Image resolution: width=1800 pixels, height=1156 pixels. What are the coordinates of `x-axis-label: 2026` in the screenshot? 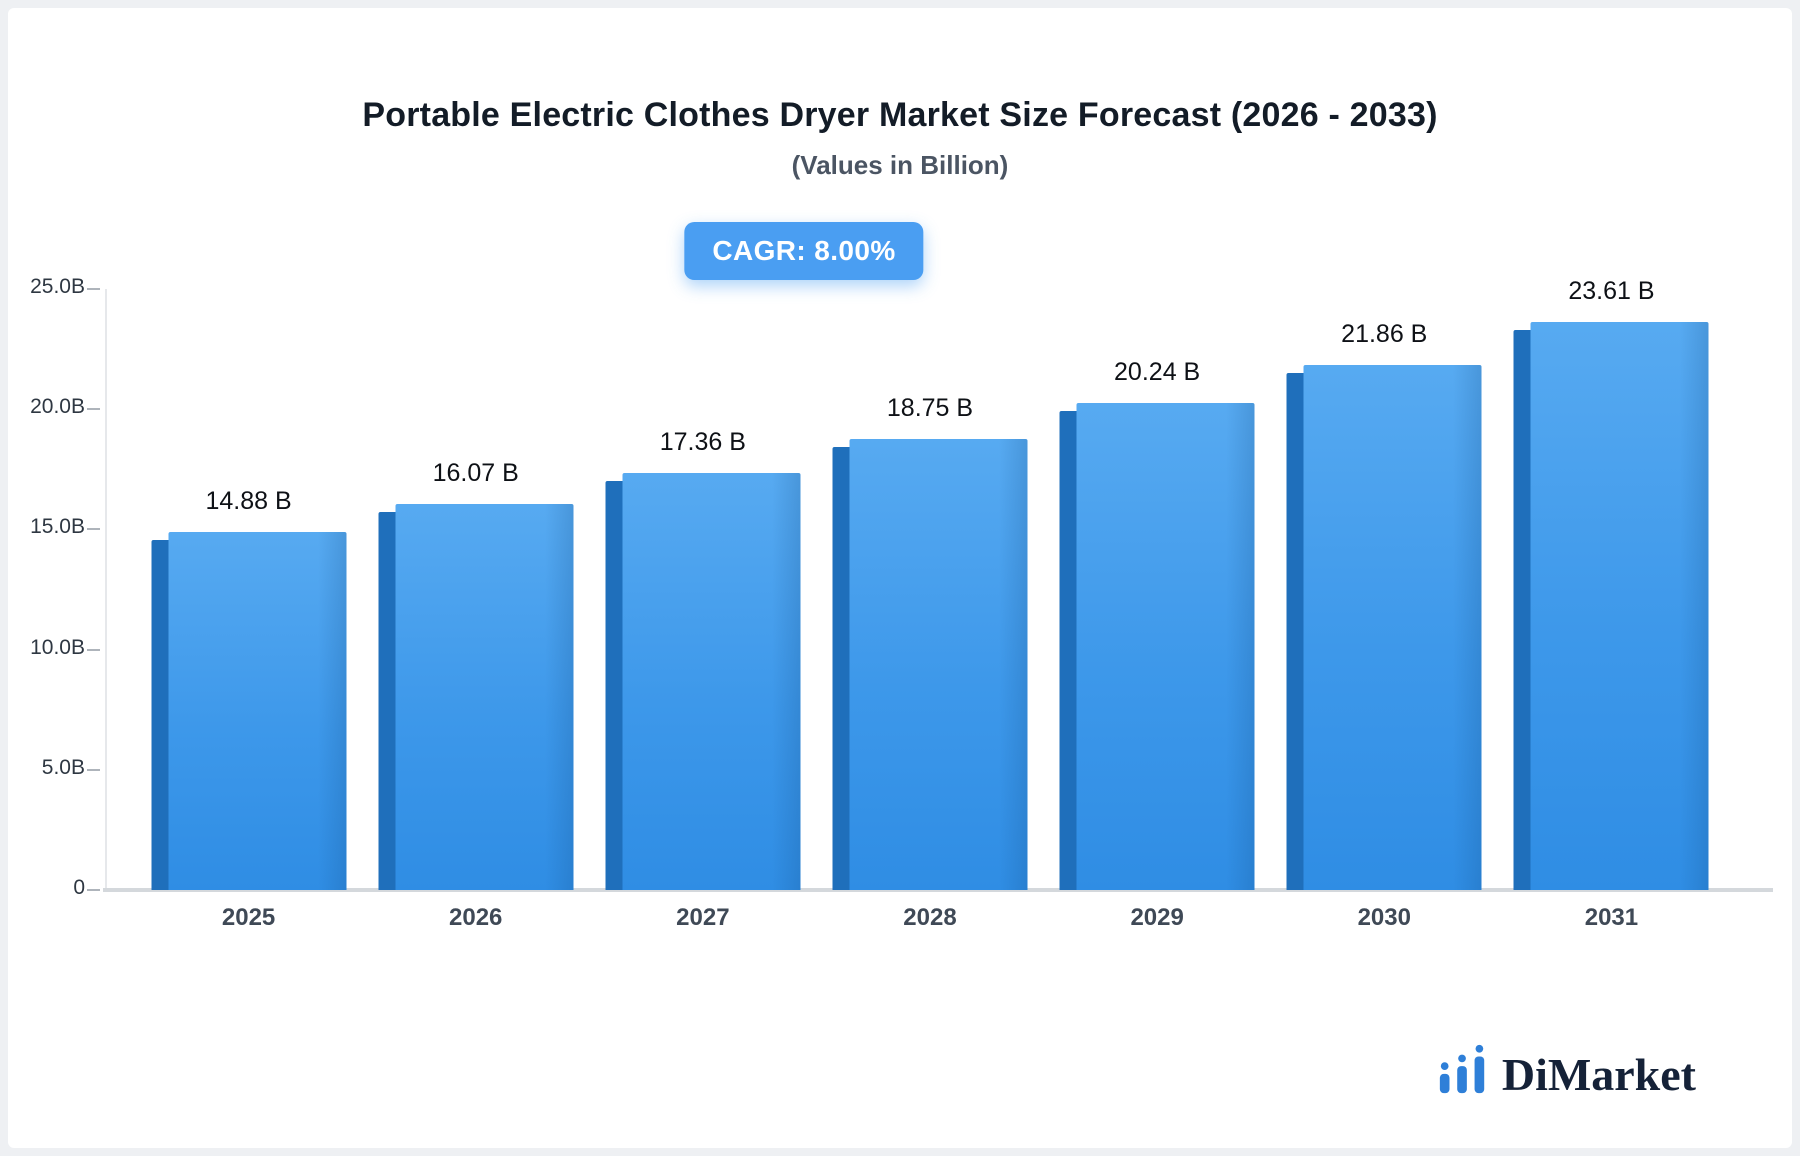 It's located at (476, 917).